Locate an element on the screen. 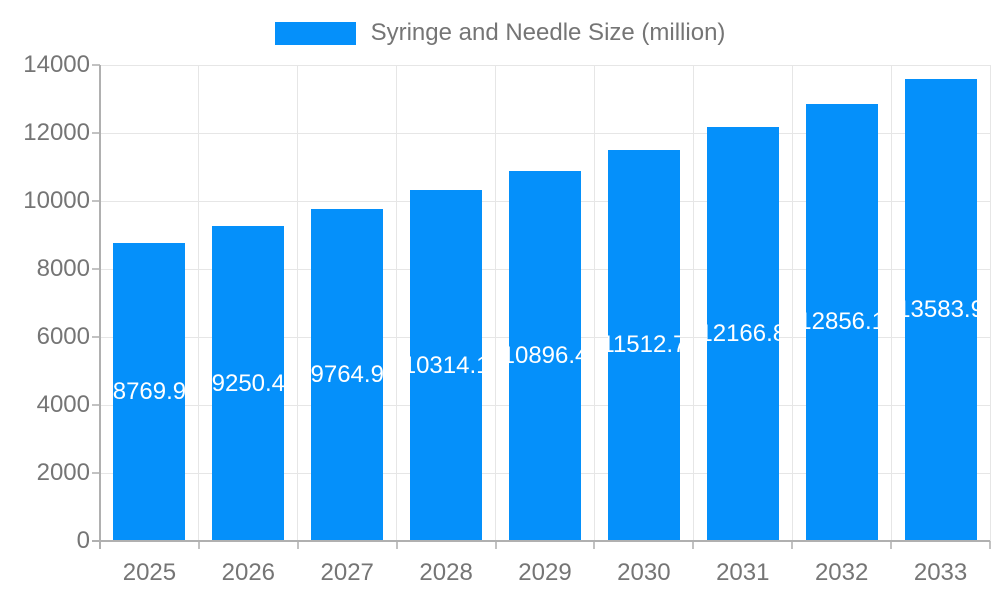  bar-value-label-2030: 11512.7 is located at coordinates (644, 345).